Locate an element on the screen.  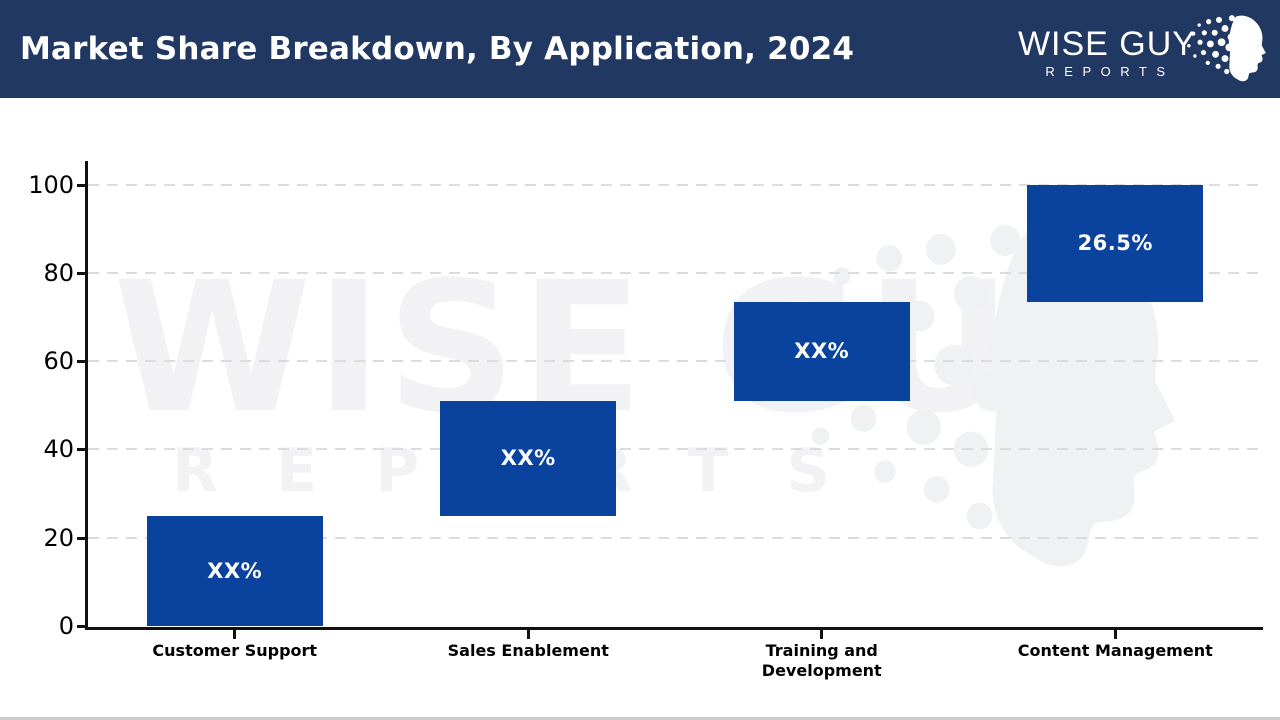
brand-logo-text: WISE GUY REPORTS is located at coordinates (1107, 52).